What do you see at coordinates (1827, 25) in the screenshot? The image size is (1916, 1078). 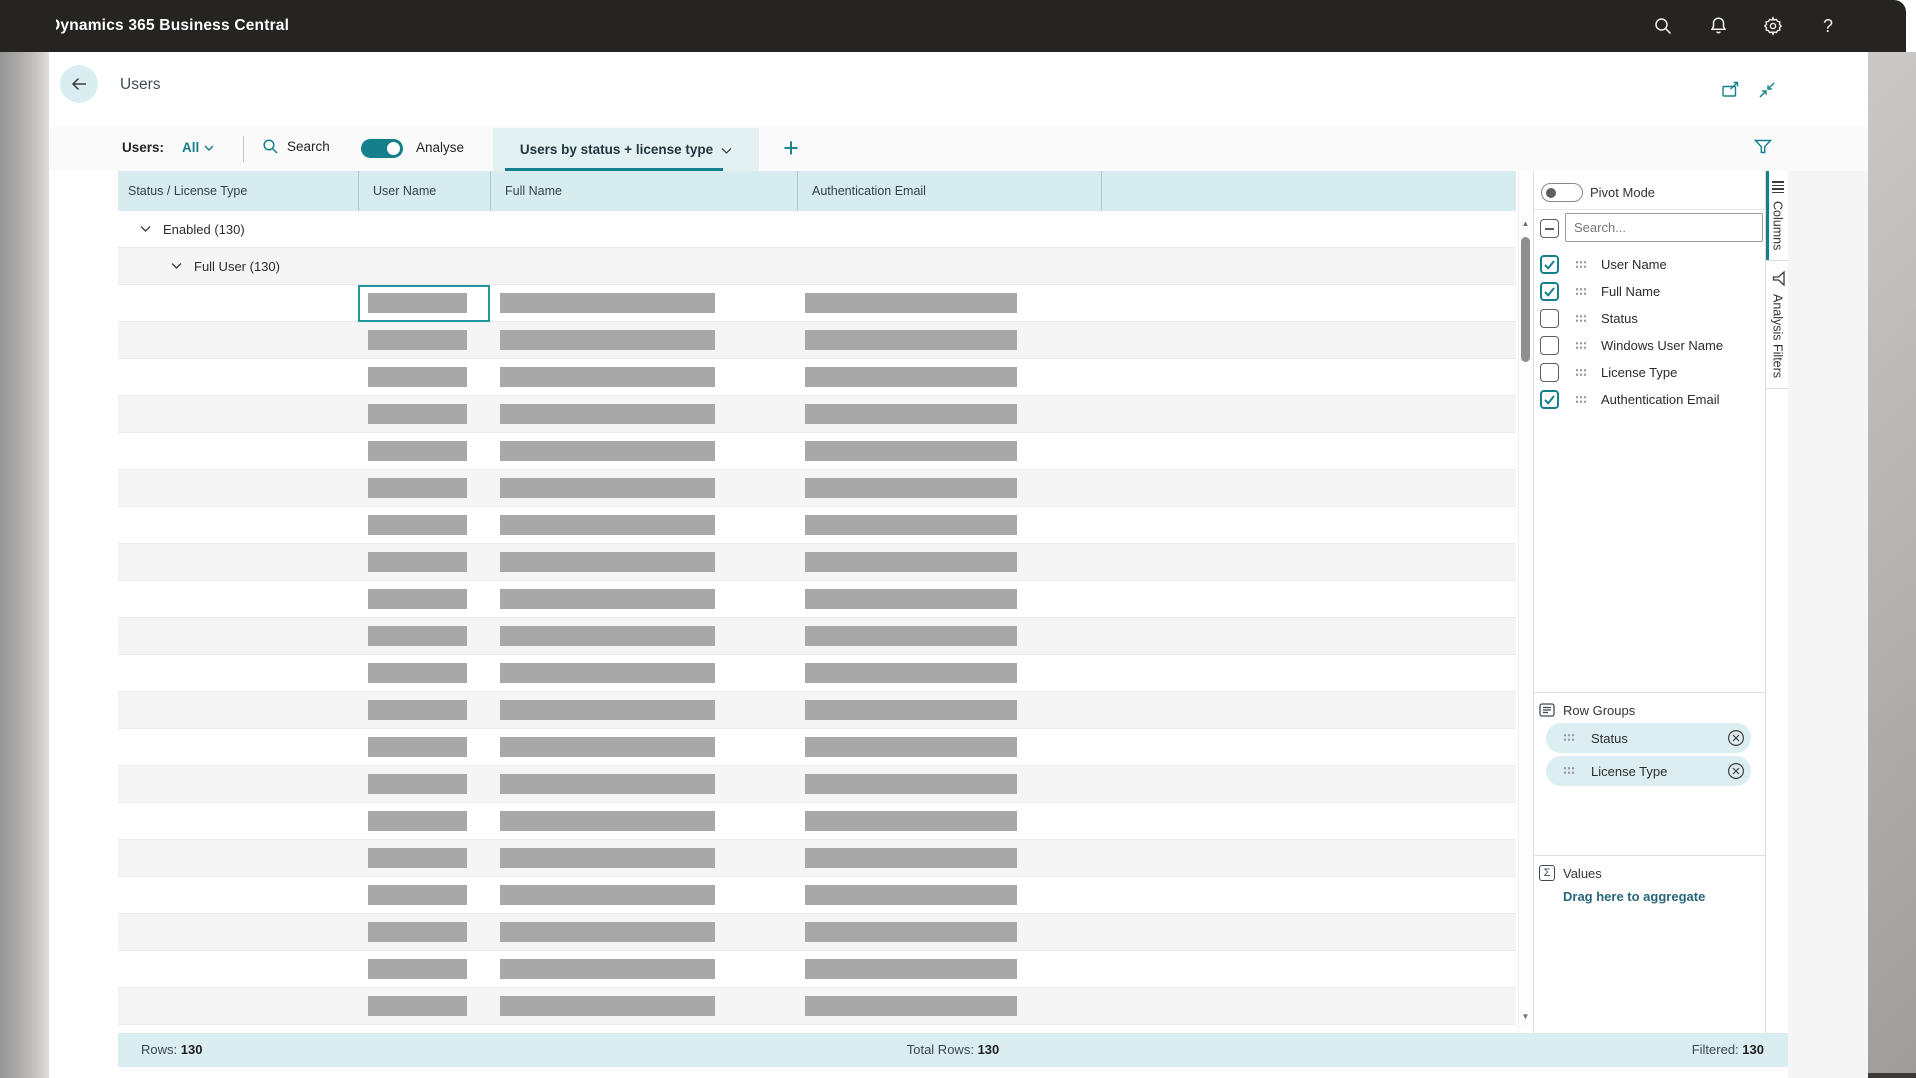 I see `help-icon: ?` at bounding box center [1827, 25].